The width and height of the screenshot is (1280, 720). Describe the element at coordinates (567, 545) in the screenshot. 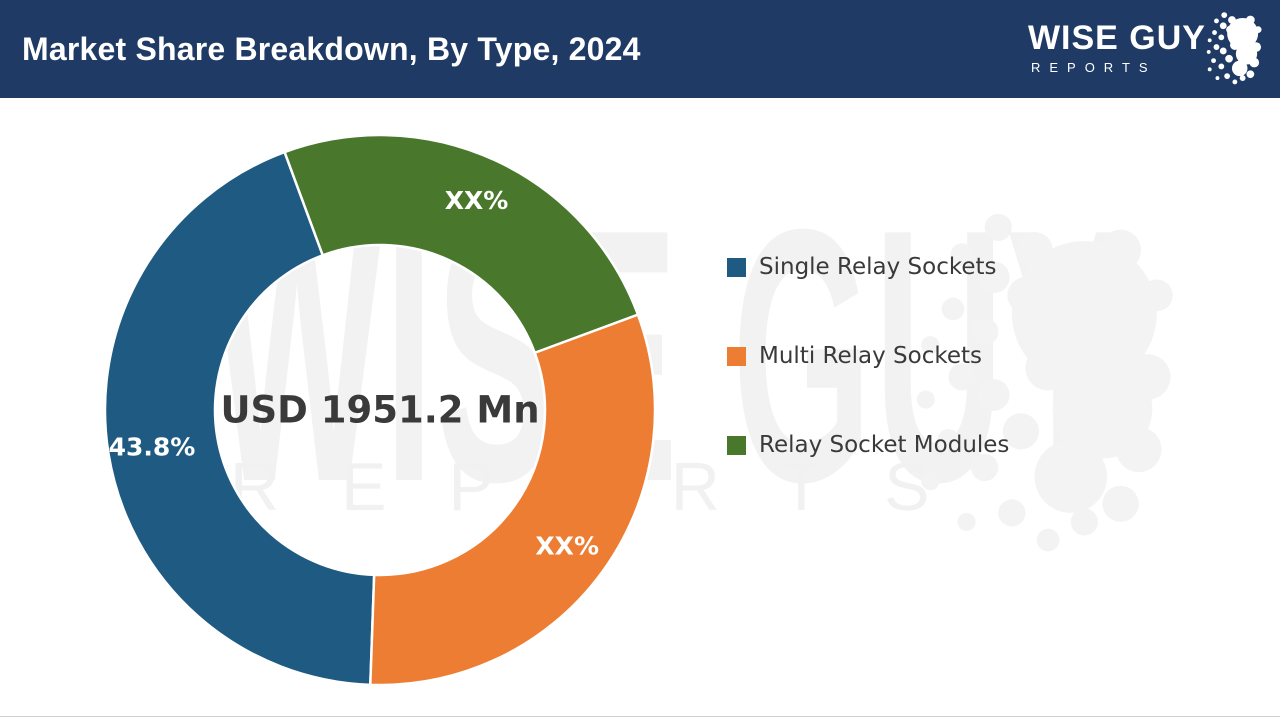

I see `segment-percentage-label-multi-relay-sockets: XX%` at that location.